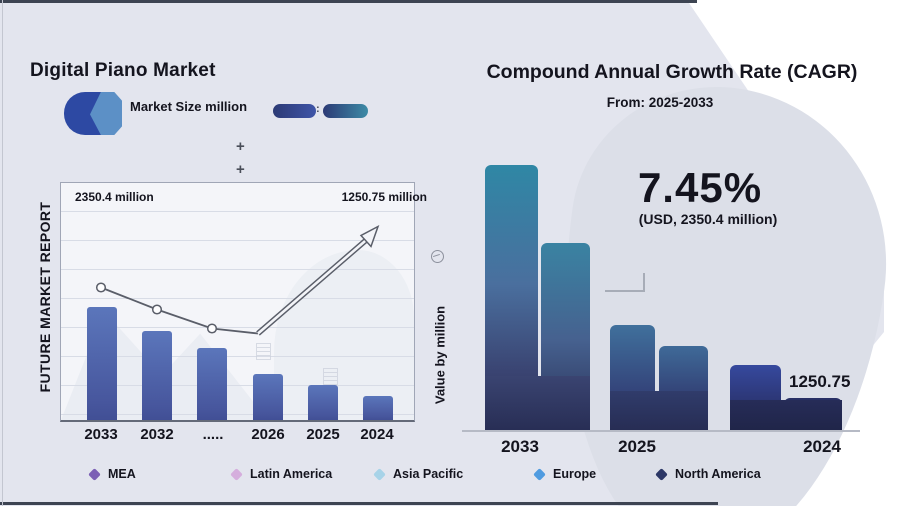  I want to click on top-border-line, so click(348, 1).